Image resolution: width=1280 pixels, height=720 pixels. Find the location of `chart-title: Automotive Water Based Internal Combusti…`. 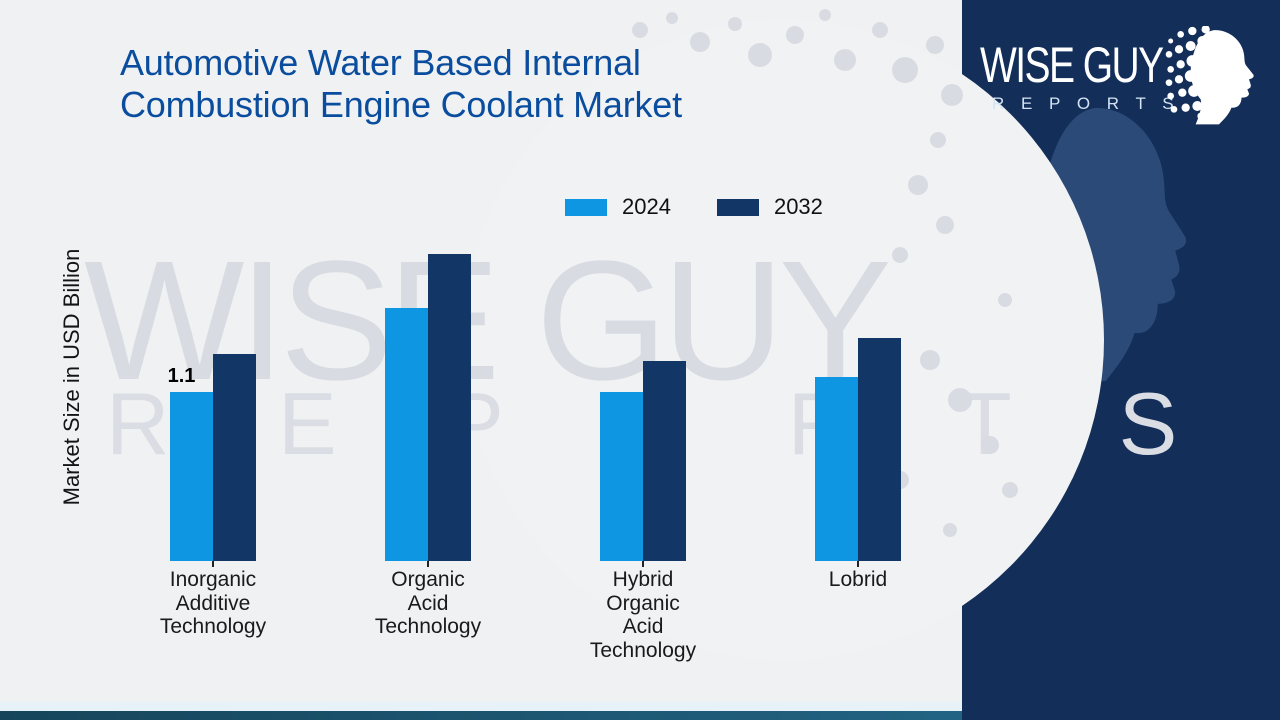

chart-title: Automotive Water Based Internal Combusti… is located at coordinates (401, 83).